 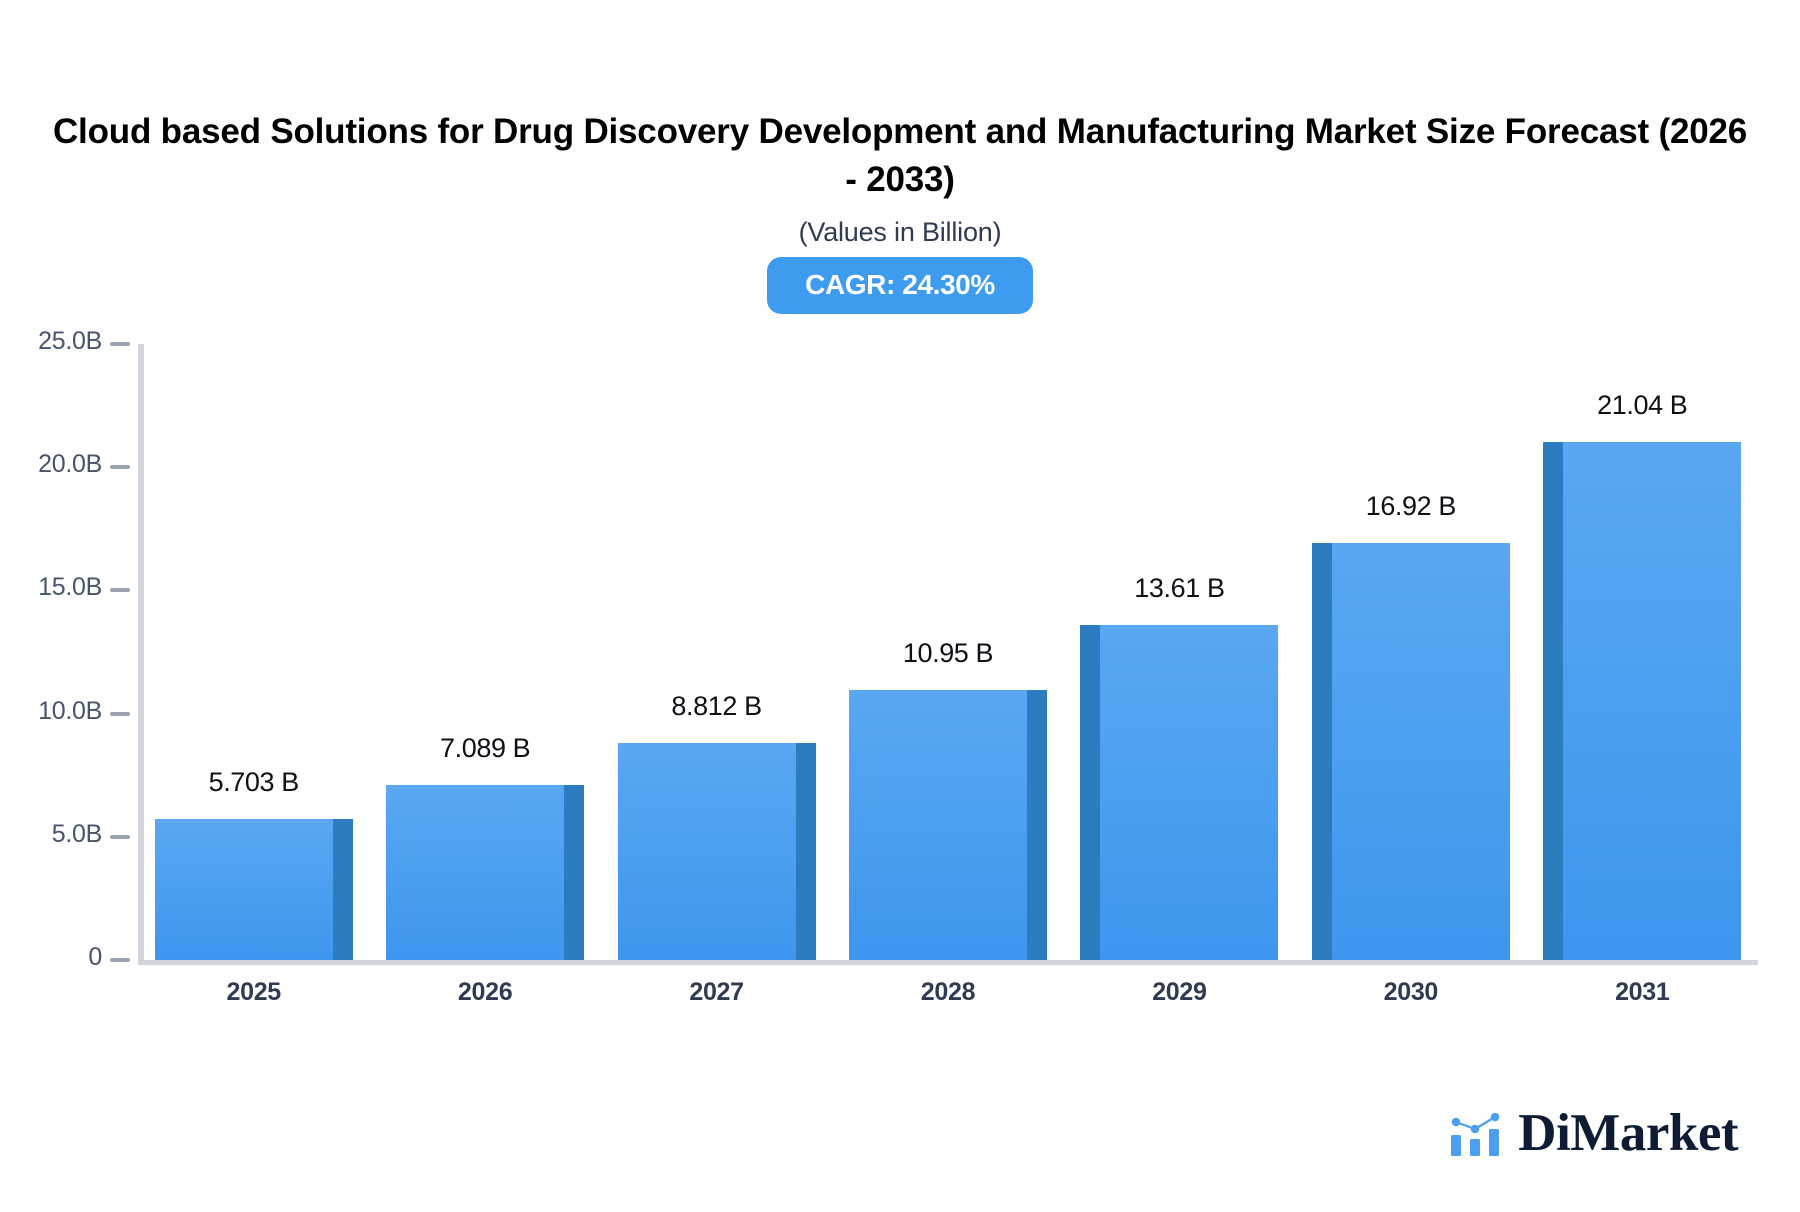 What do you see at coordinates (948, 653) in the screenshot?
I see `bar-value-label: 10.95 B` at bounding box center [948, 653].